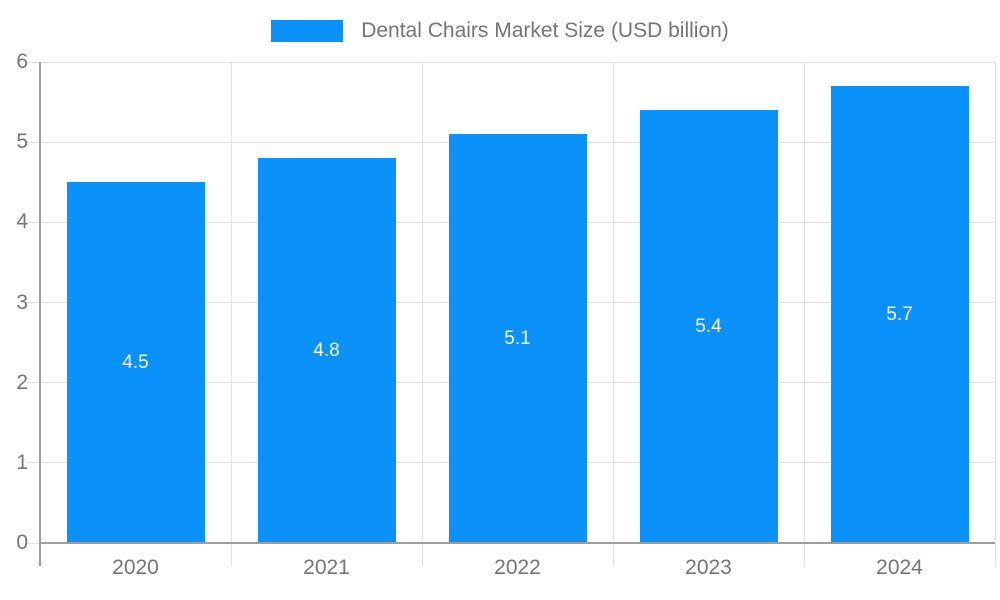  I want to click on bar-value-label: 5.7, so click(899, 314).